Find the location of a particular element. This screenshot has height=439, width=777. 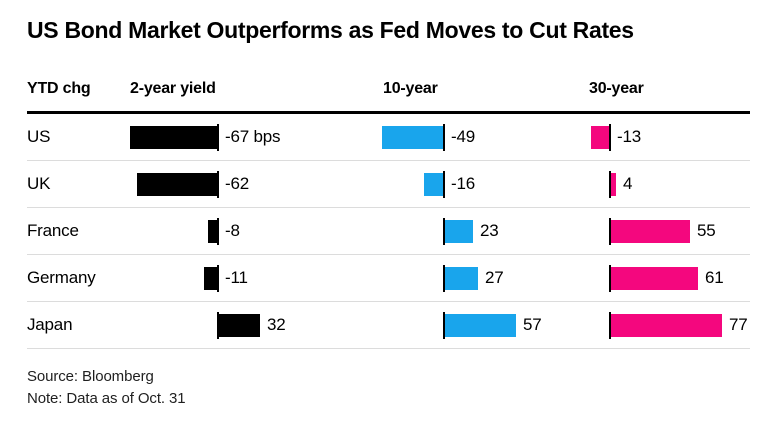

bar-japan-30y is located at coordinates (666, 325).